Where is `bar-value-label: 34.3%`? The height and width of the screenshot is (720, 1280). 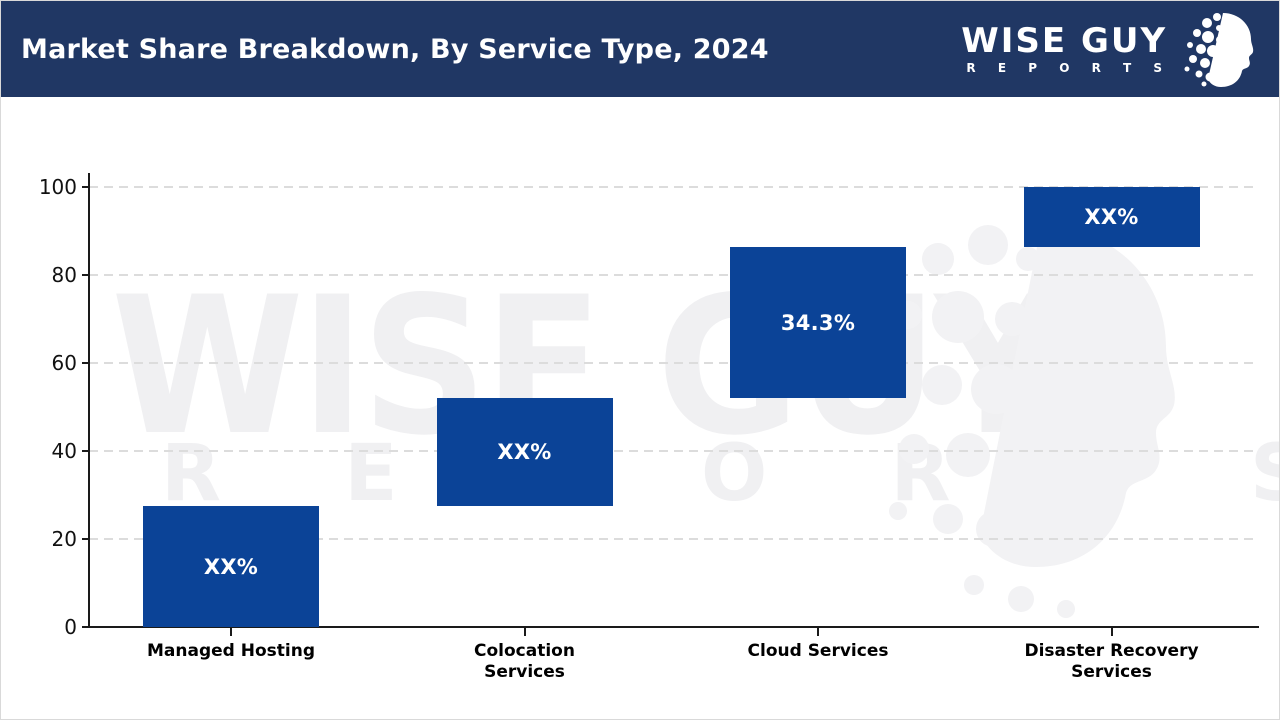 bar-value-label: 34.3% is located at coordinates (818, 322).